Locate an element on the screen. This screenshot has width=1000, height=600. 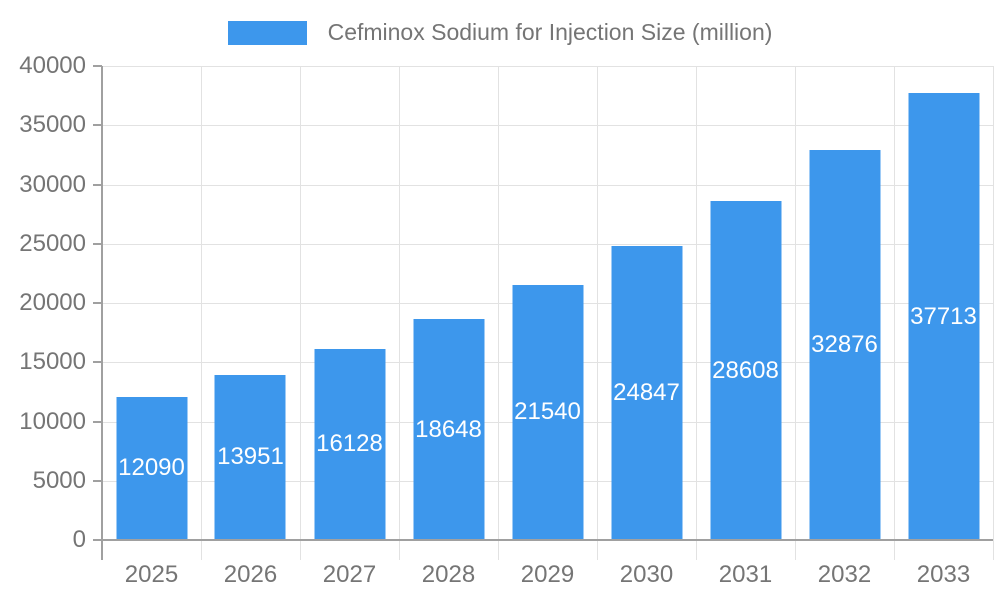
bar-value-label: 21540 is located at coordinates (547, 412).